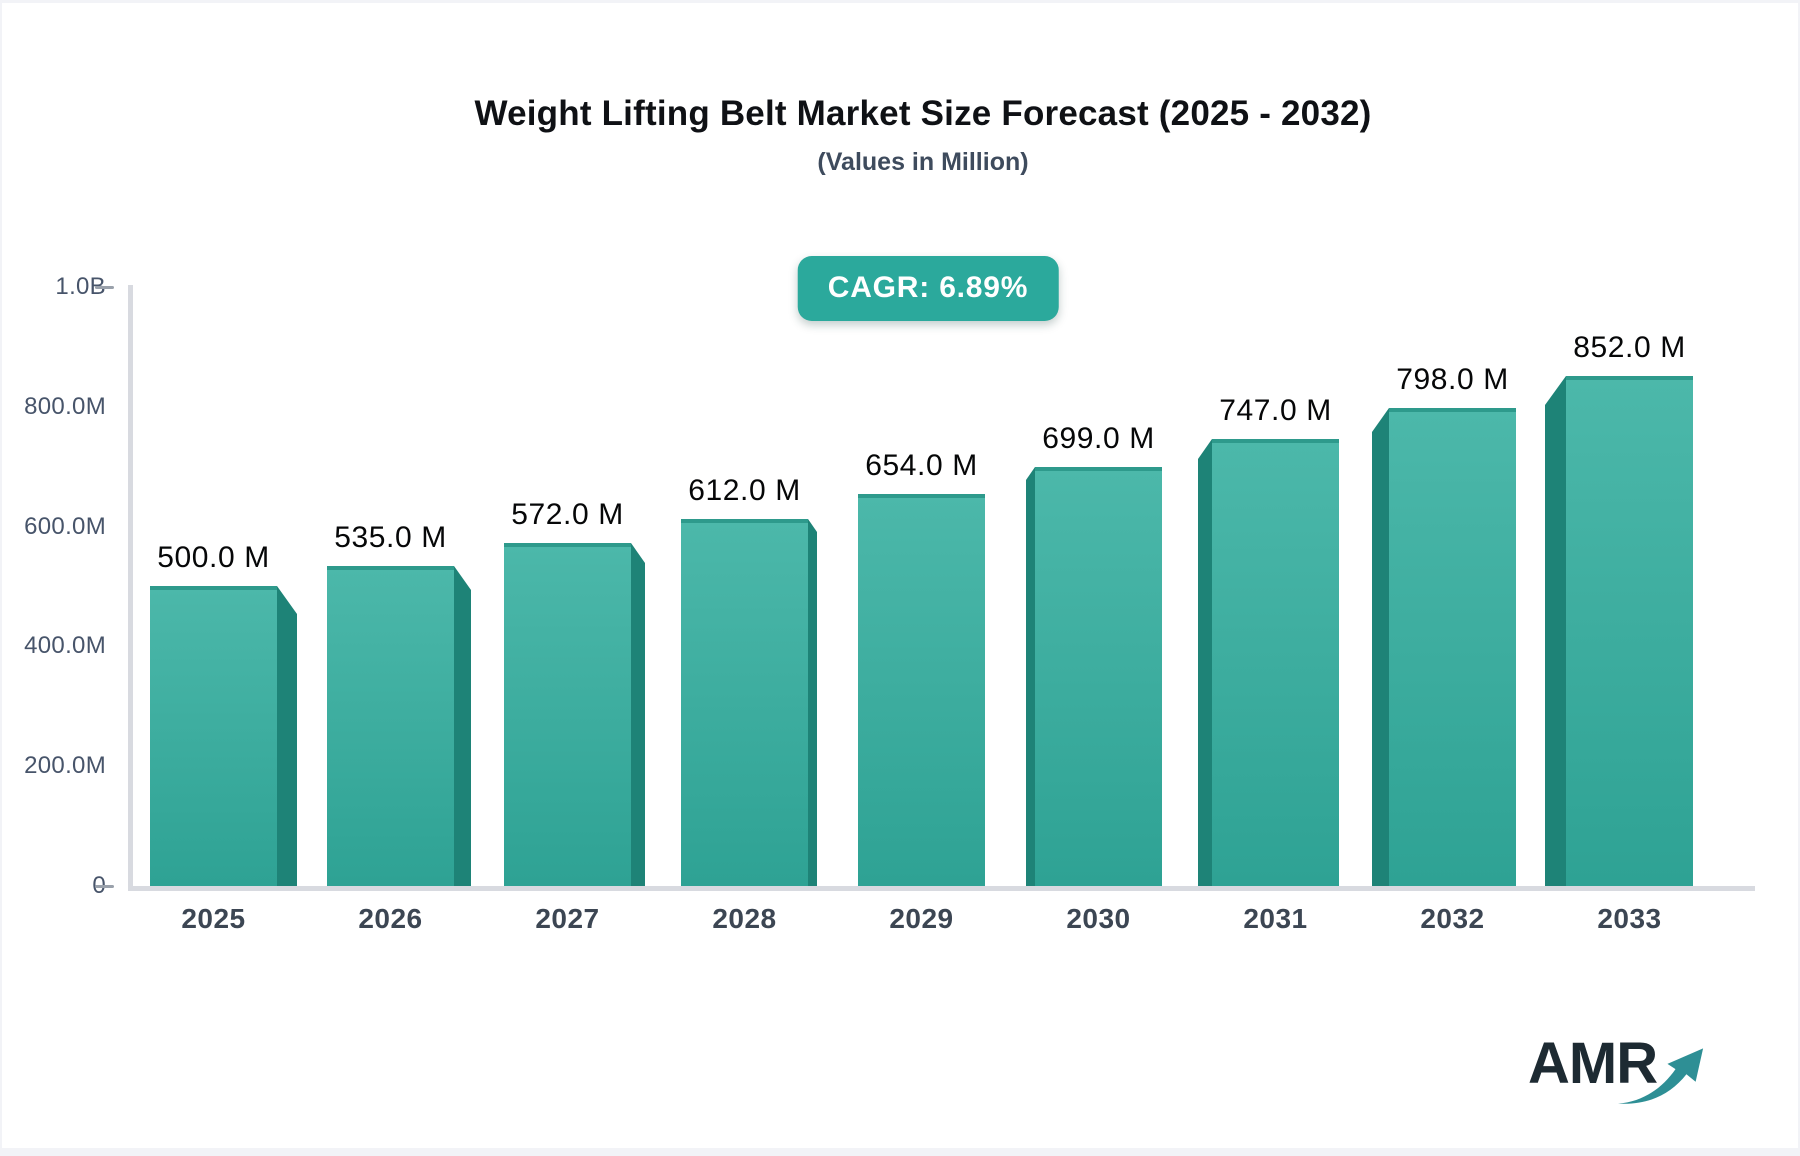 The height and width of the screenshot is (1156, 1800). Describe the element at coordinates (928, 288) in the screenshot. I see `cagr-badge: CAGR: 6.89%` at that location.